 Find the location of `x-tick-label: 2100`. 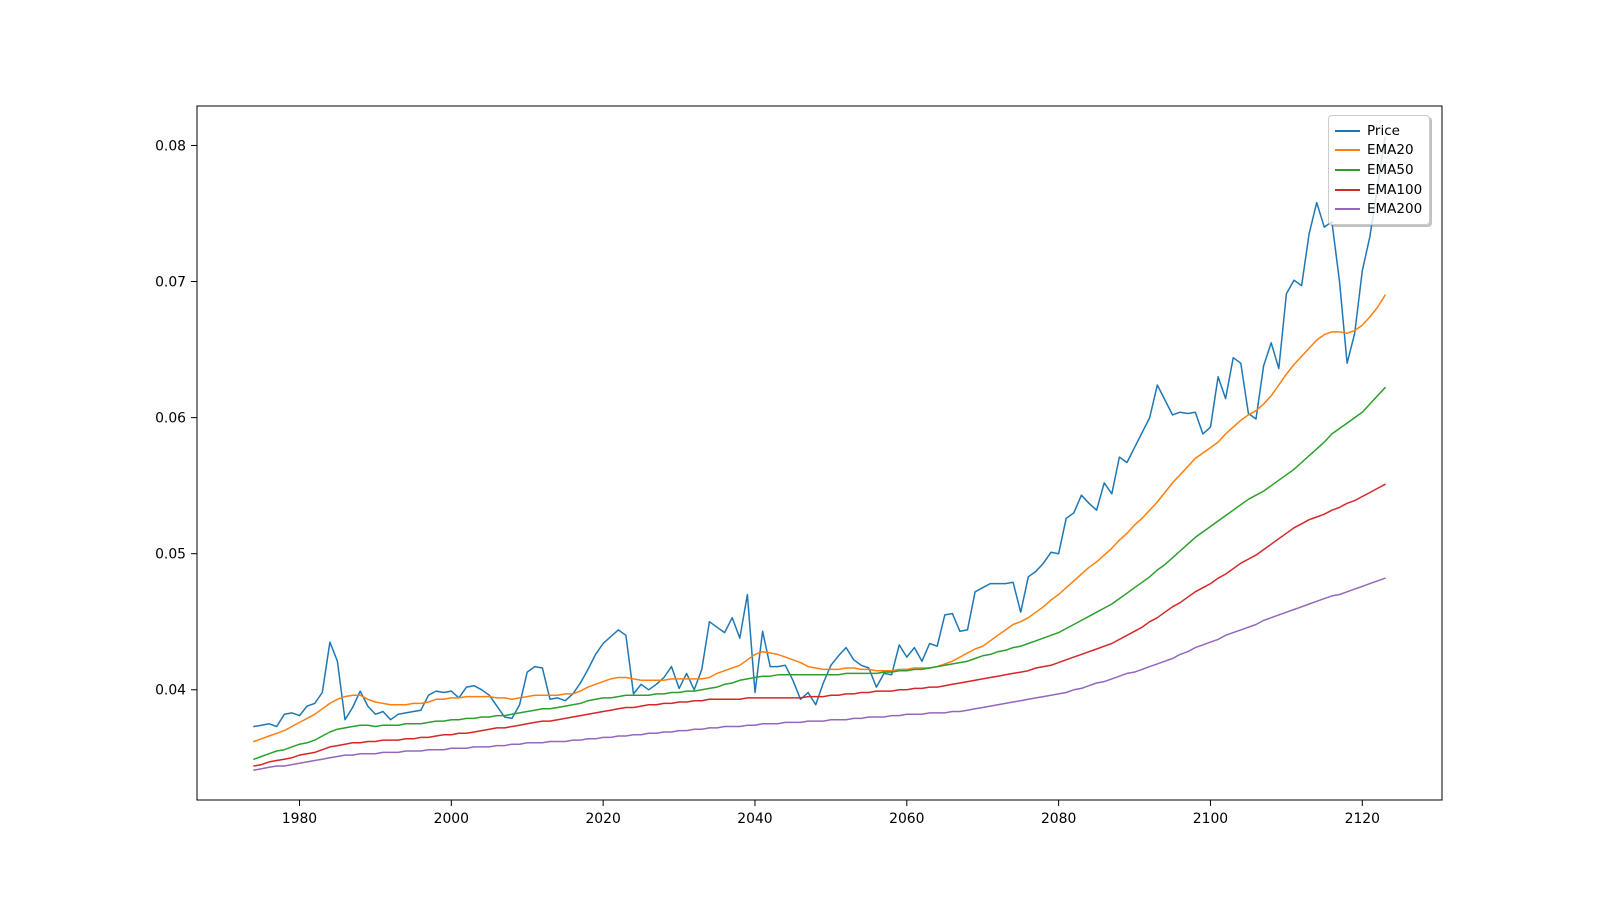

x-tick-label: 2100 is located at coordinates (1210, 819).